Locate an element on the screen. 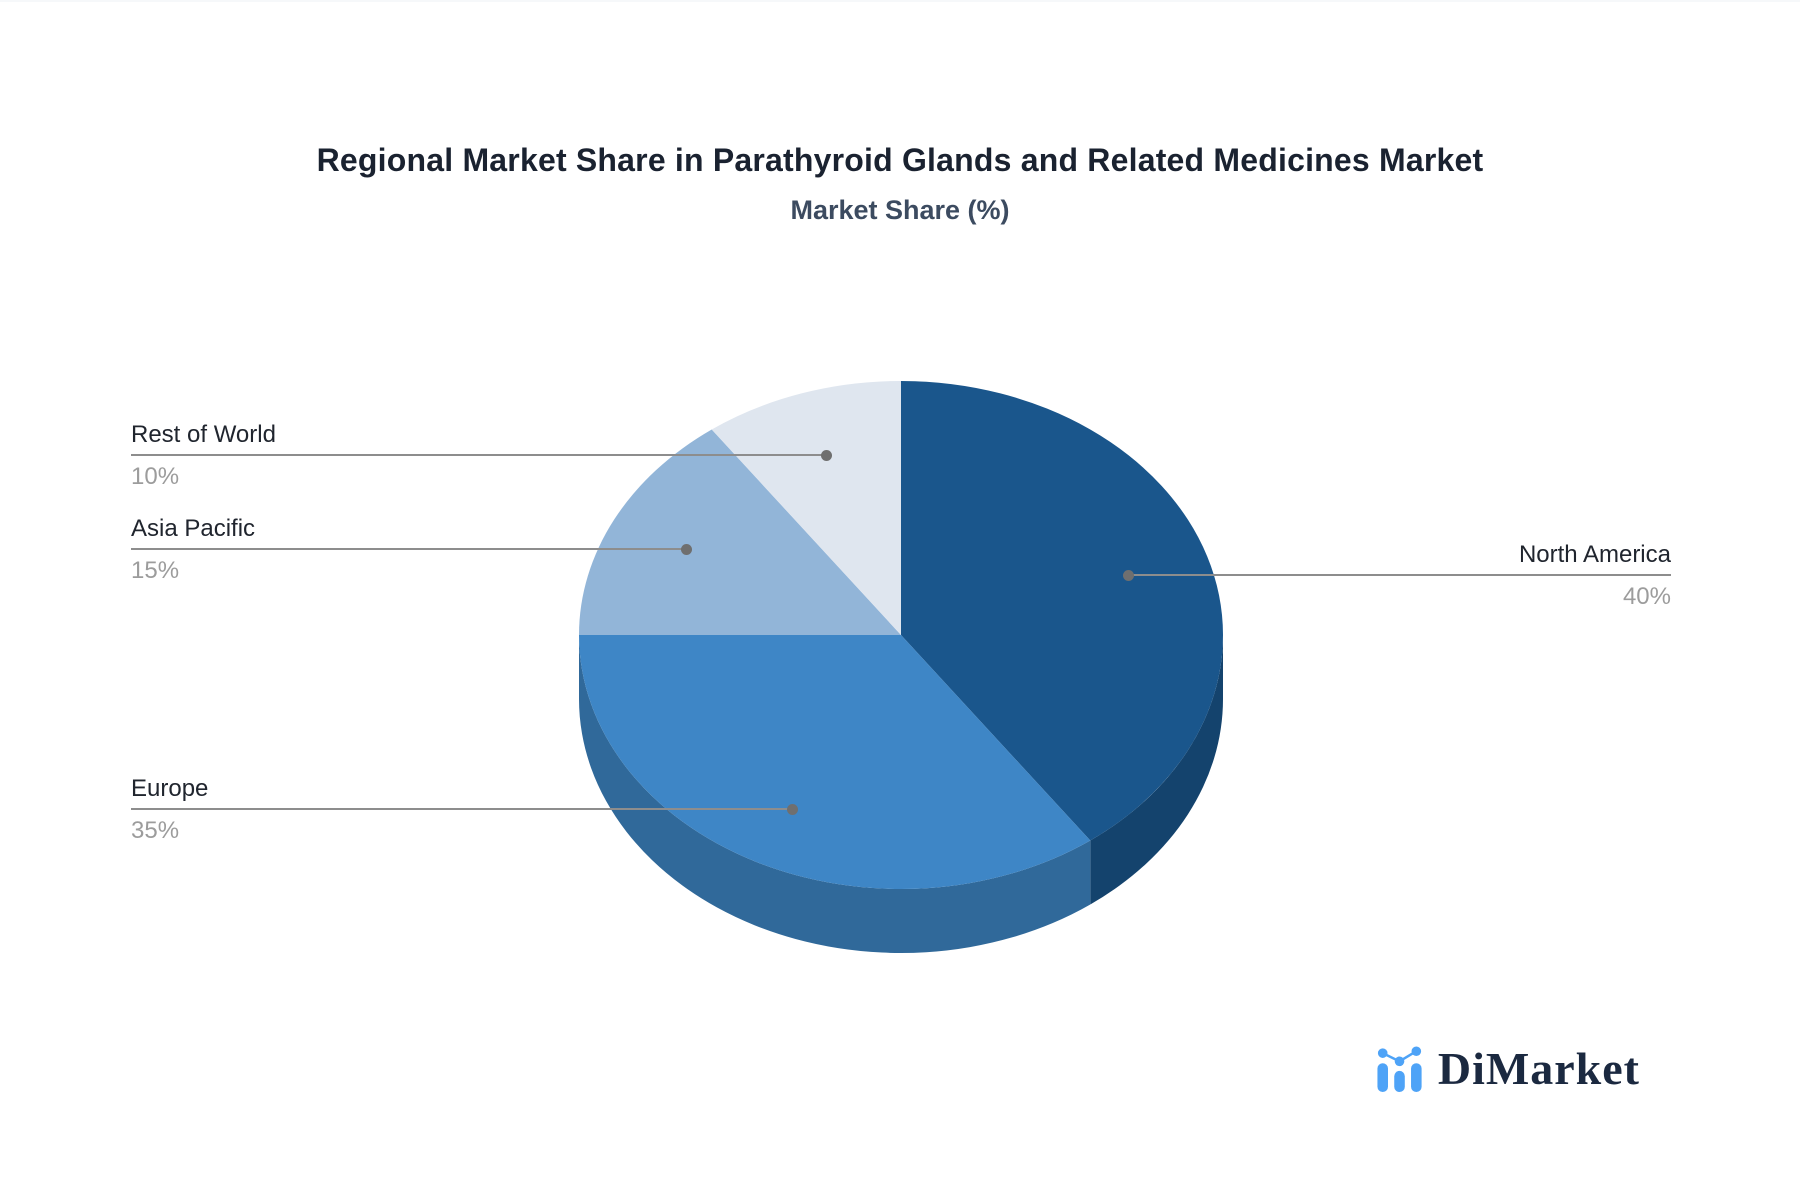 The width and height of the screenshot is (1800, 1198). pie-slice-side-europe is located at coordinates (835, 794).